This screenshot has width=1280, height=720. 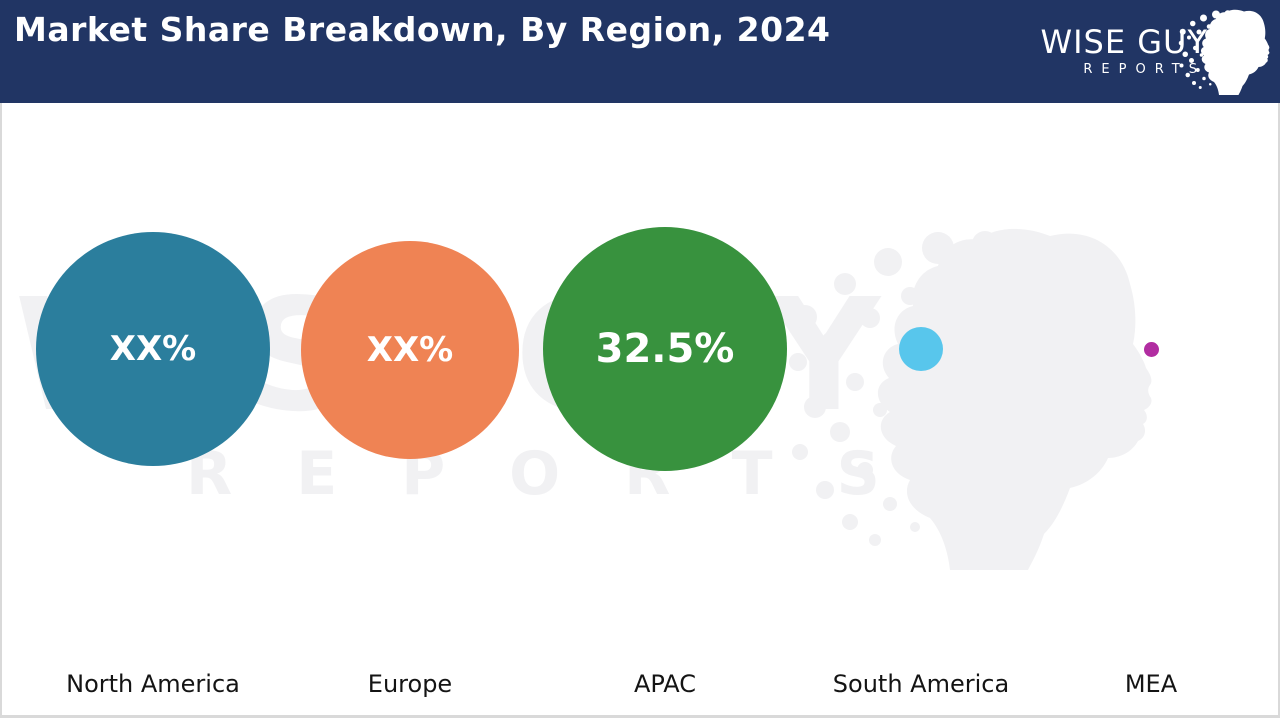 I want to click on category-label-south-america: South America, so click(x=921, y=684).